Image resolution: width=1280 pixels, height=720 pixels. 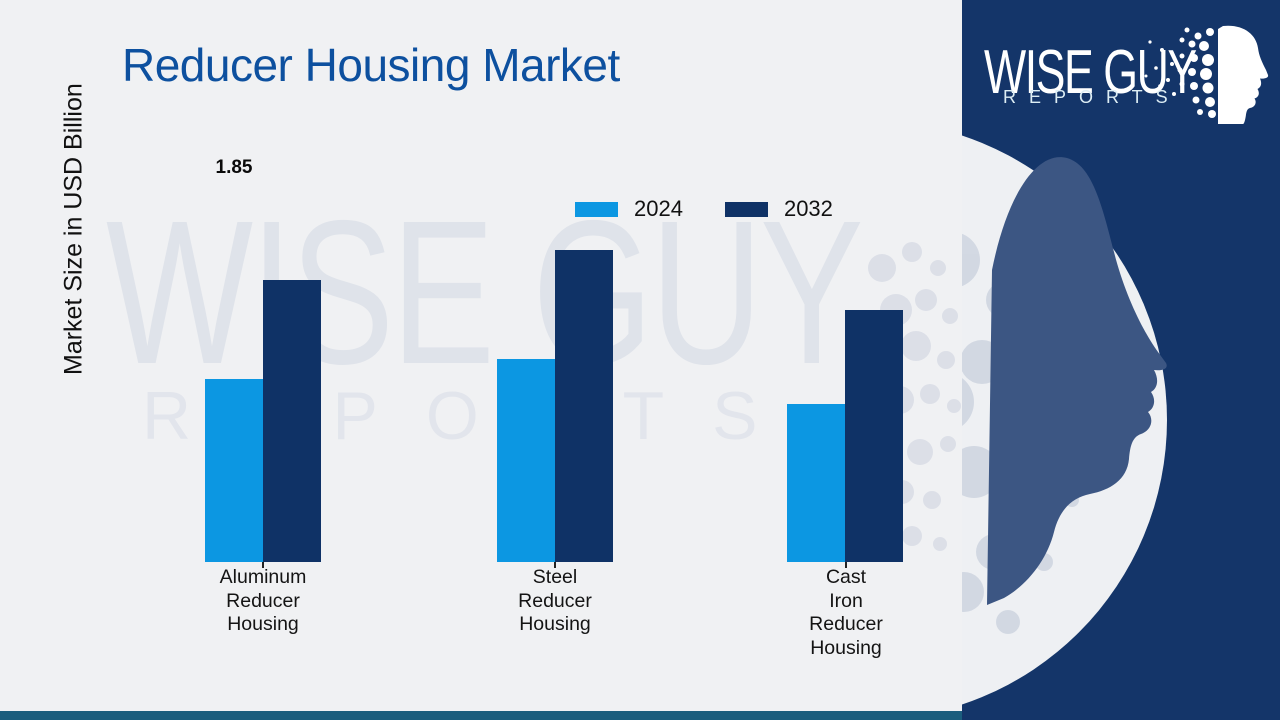 I want to click on brand-panel-art, so click(x=1064, y=420).